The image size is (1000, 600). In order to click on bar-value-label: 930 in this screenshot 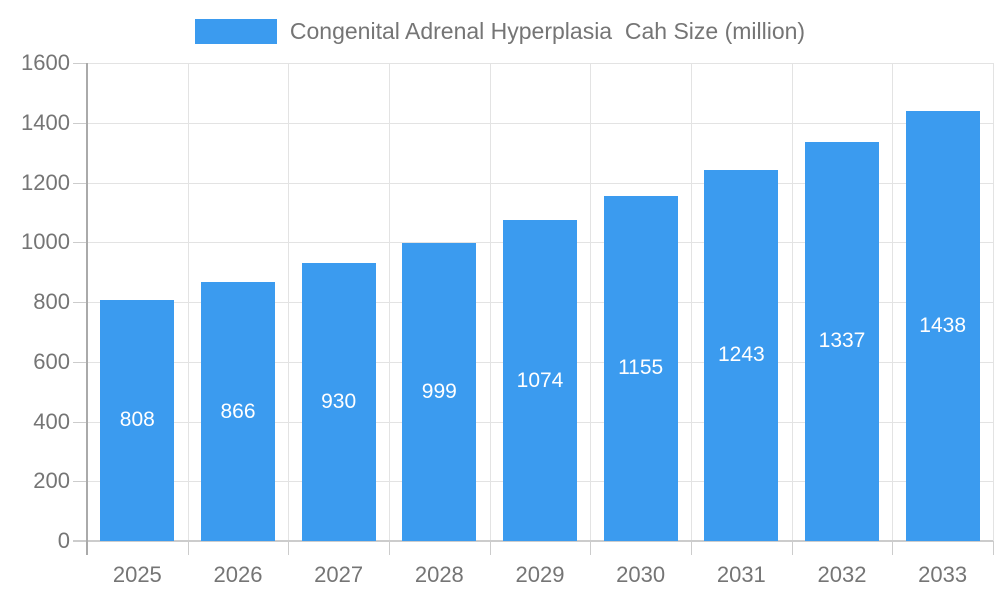, I will do `click(339, 402)`.